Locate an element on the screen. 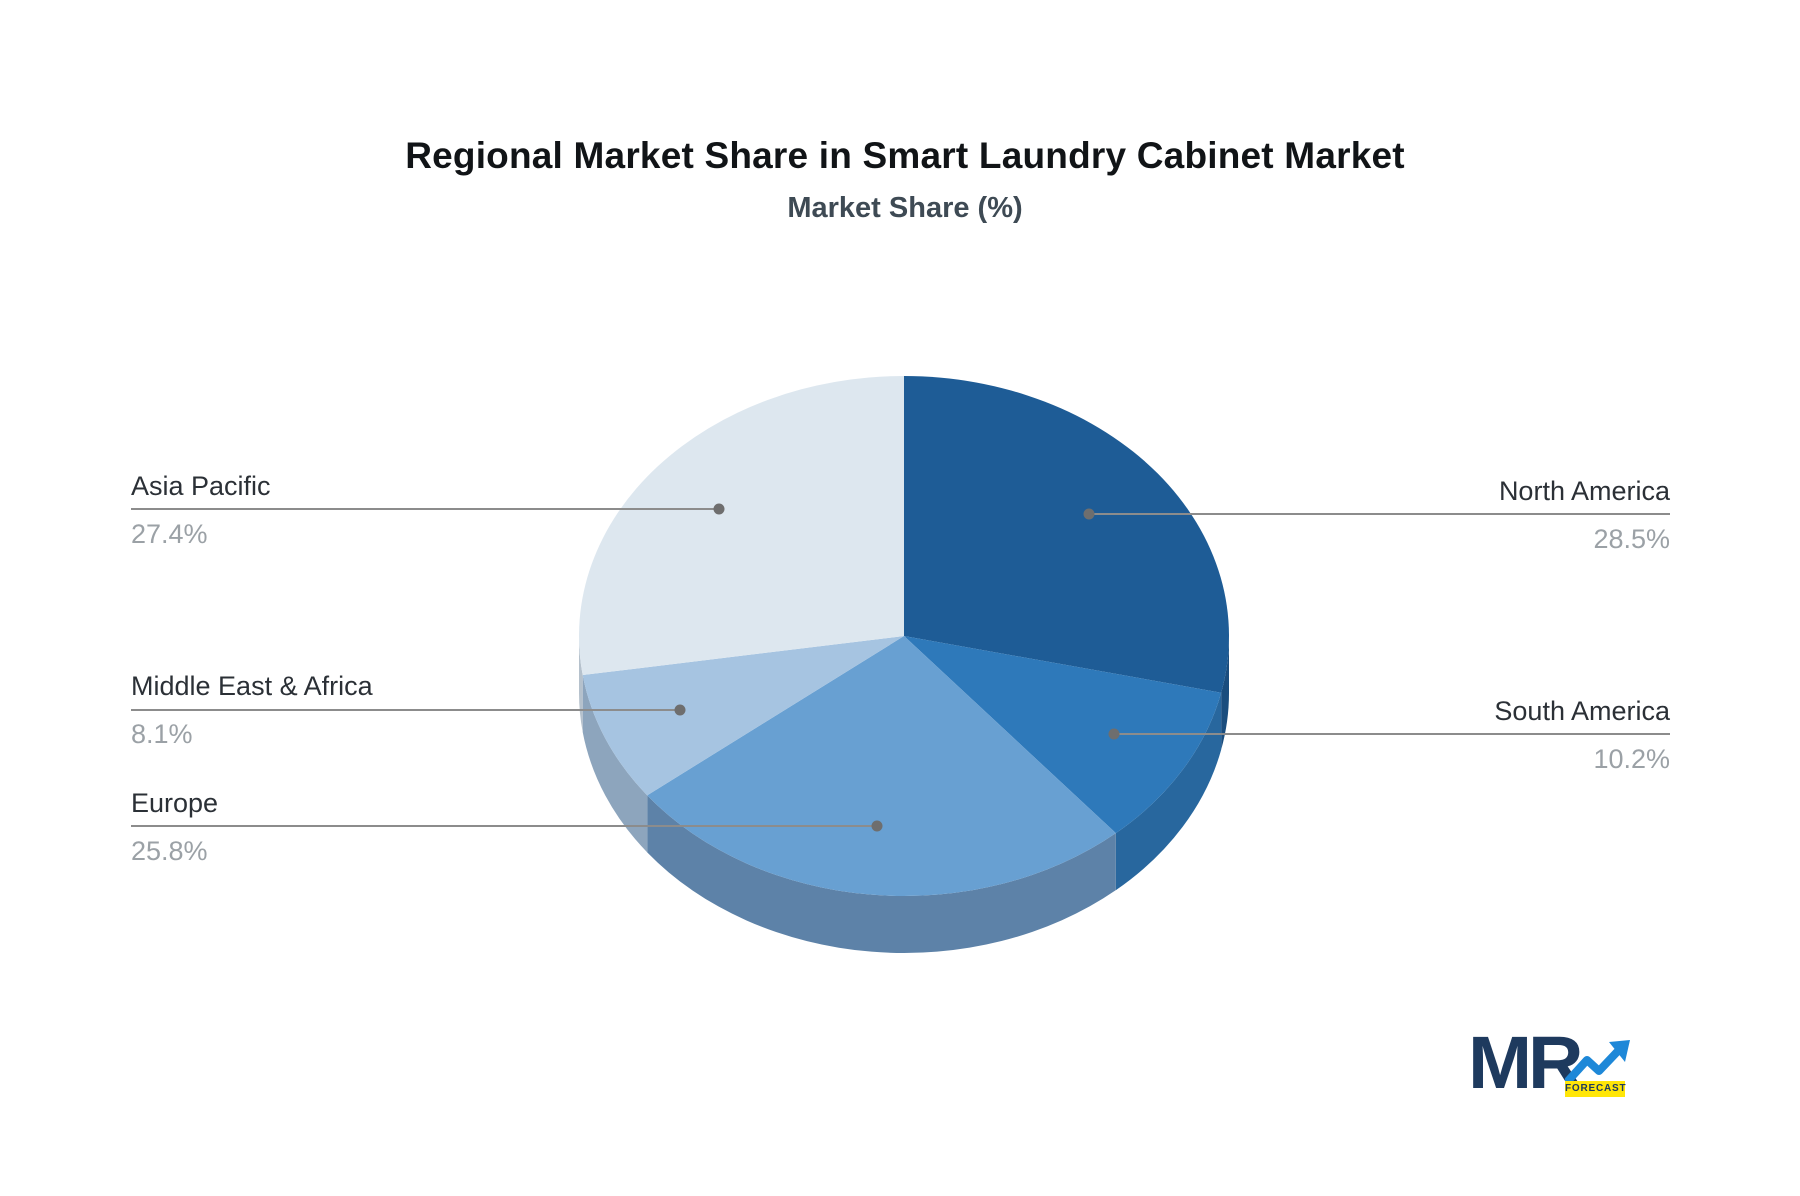 The width and height of the screenshot is (1800, 1196). callout-label: North America is located at coordinates (1584, 491).